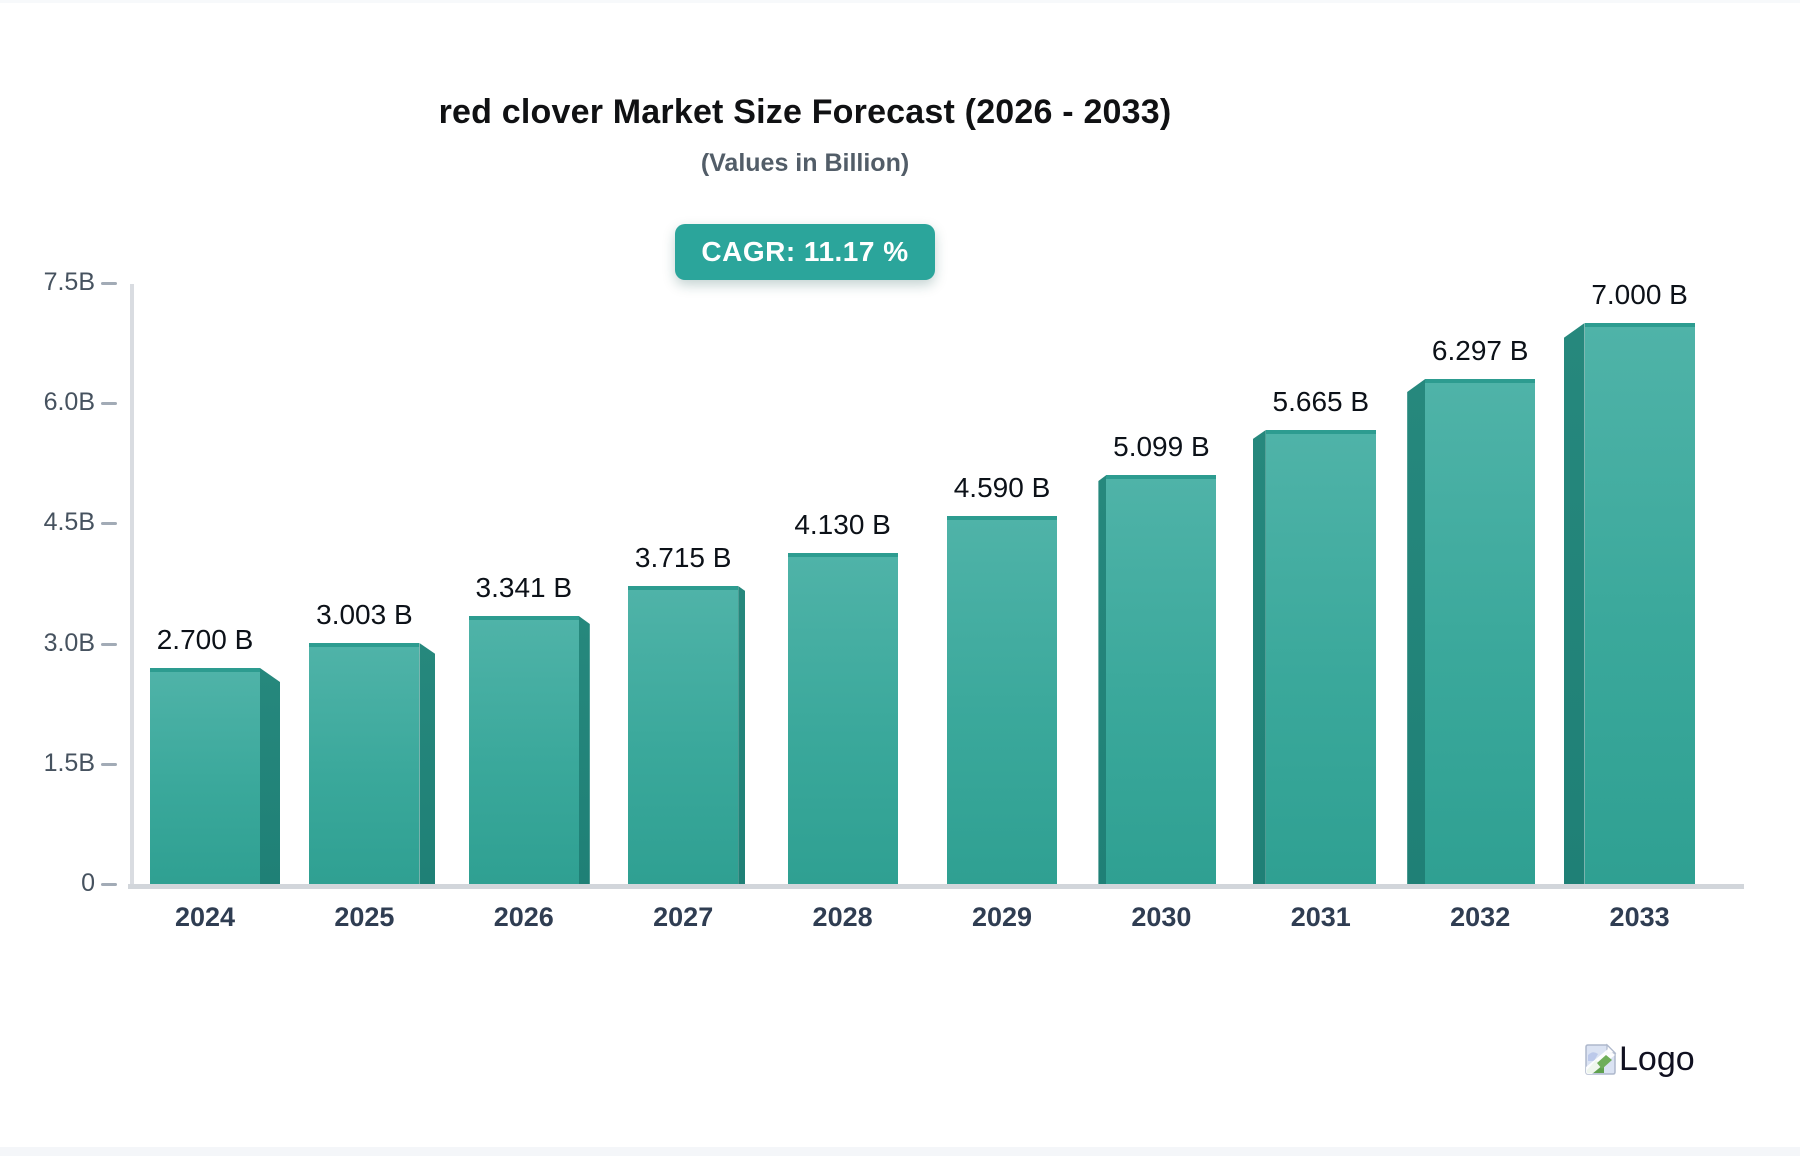  I want to click on bar-2029, so click(1002, 700).